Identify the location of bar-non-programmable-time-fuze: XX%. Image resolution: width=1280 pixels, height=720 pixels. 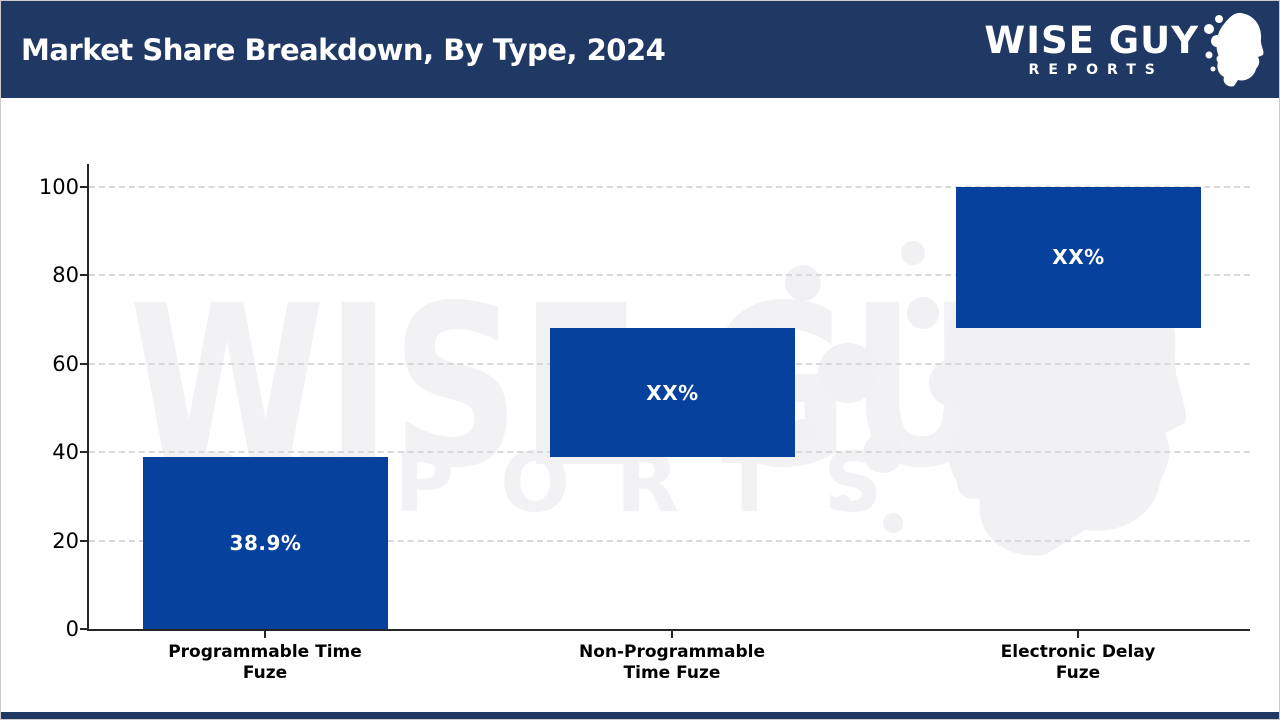
(672, 392).